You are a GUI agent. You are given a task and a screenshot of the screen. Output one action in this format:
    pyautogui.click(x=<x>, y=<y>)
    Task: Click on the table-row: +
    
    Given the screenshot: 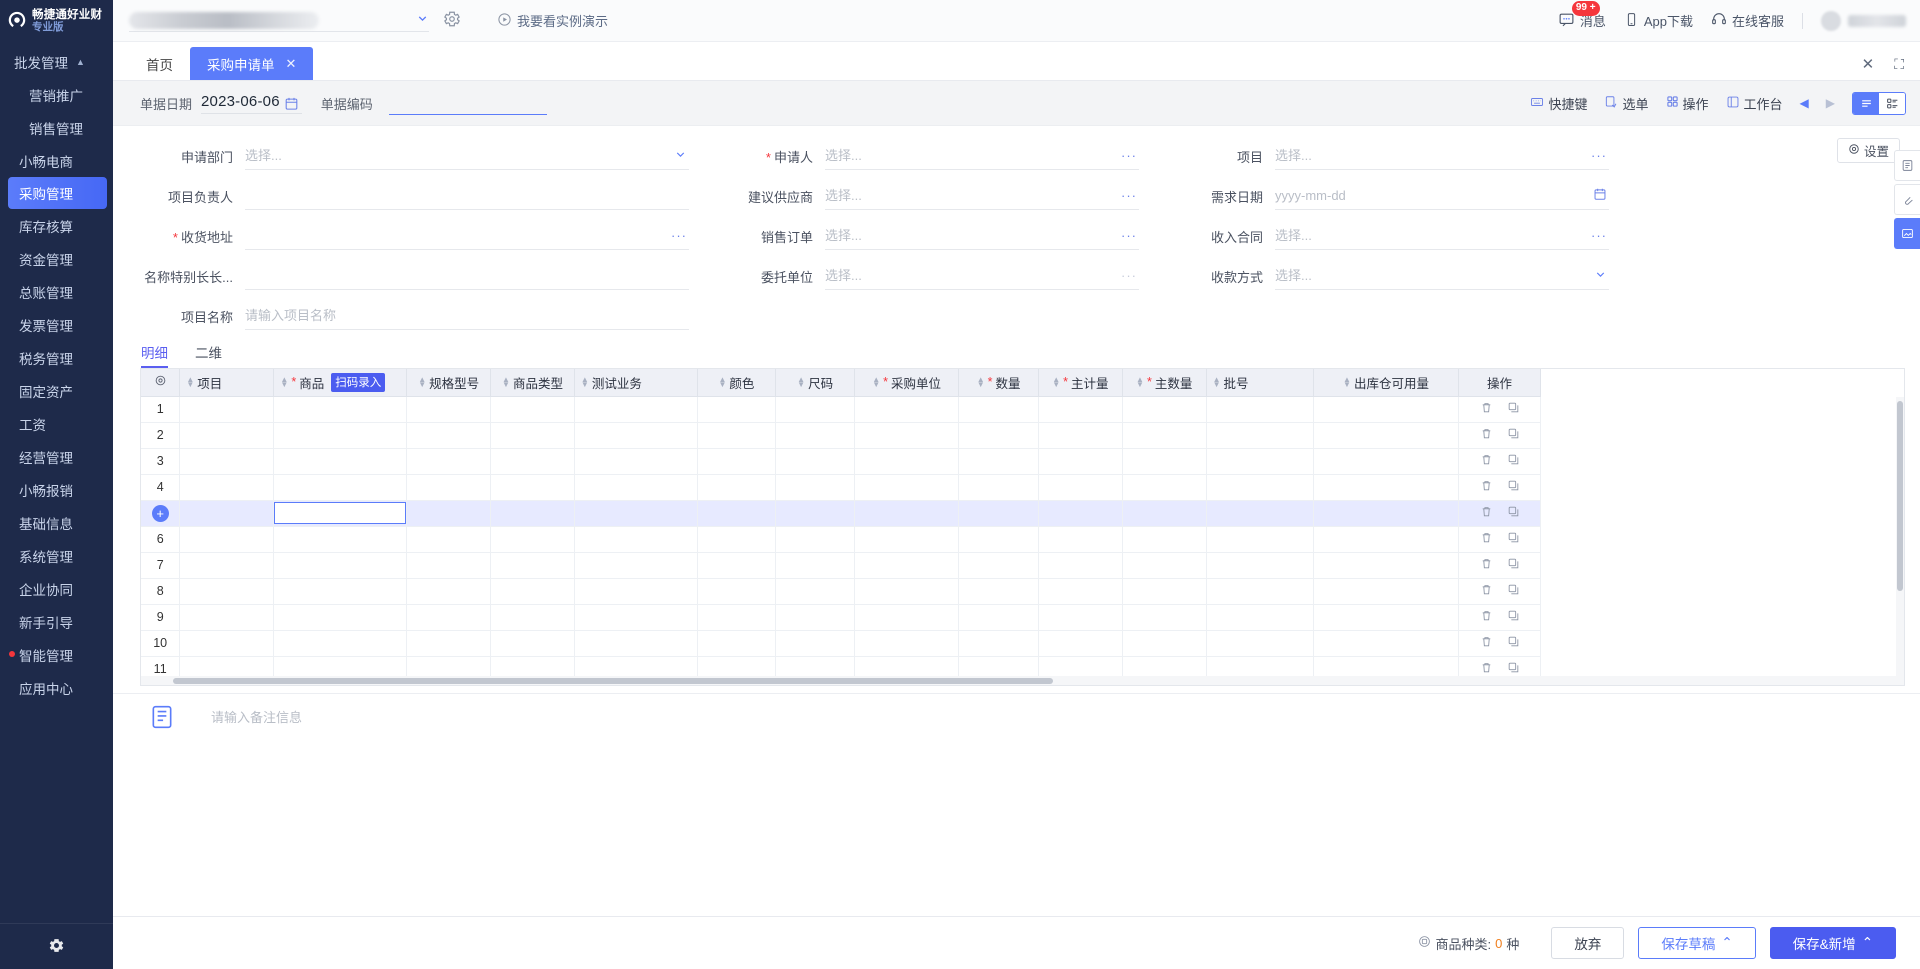 What is the action you would take?
    pyautogui.click(x=841, y=513)
    